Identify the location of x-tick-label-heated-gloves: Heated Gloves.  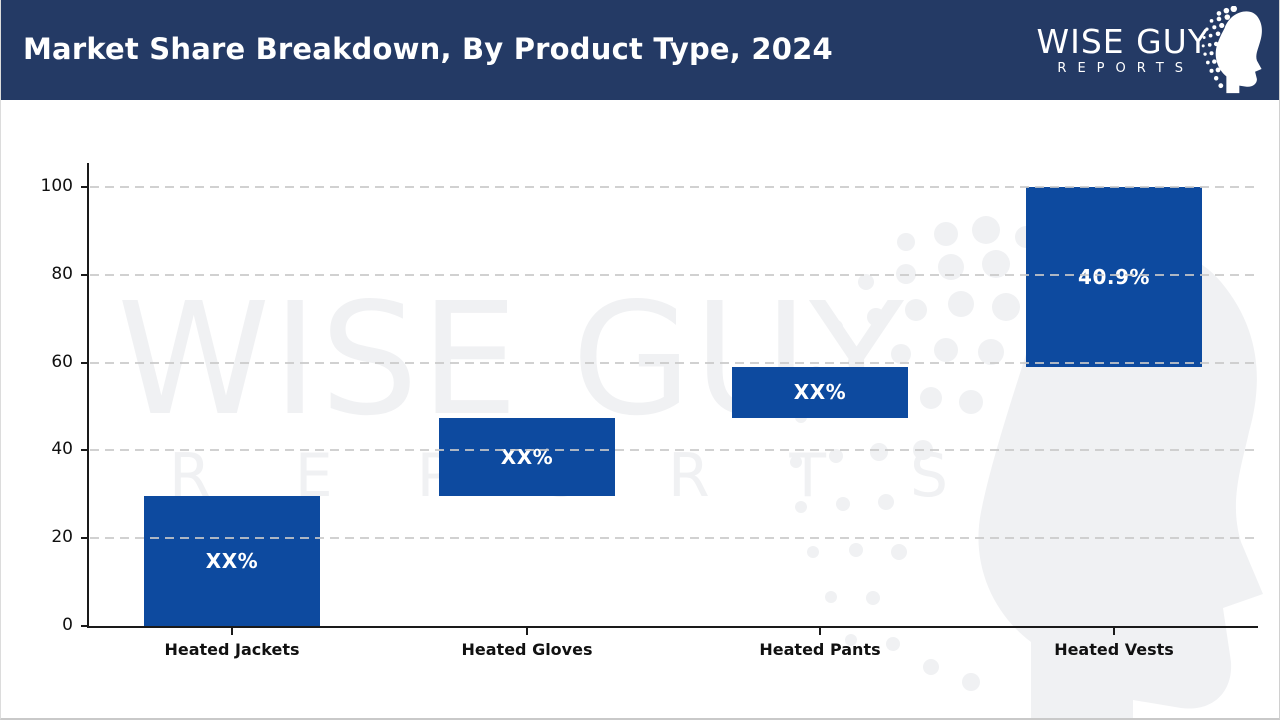
(527, 649).